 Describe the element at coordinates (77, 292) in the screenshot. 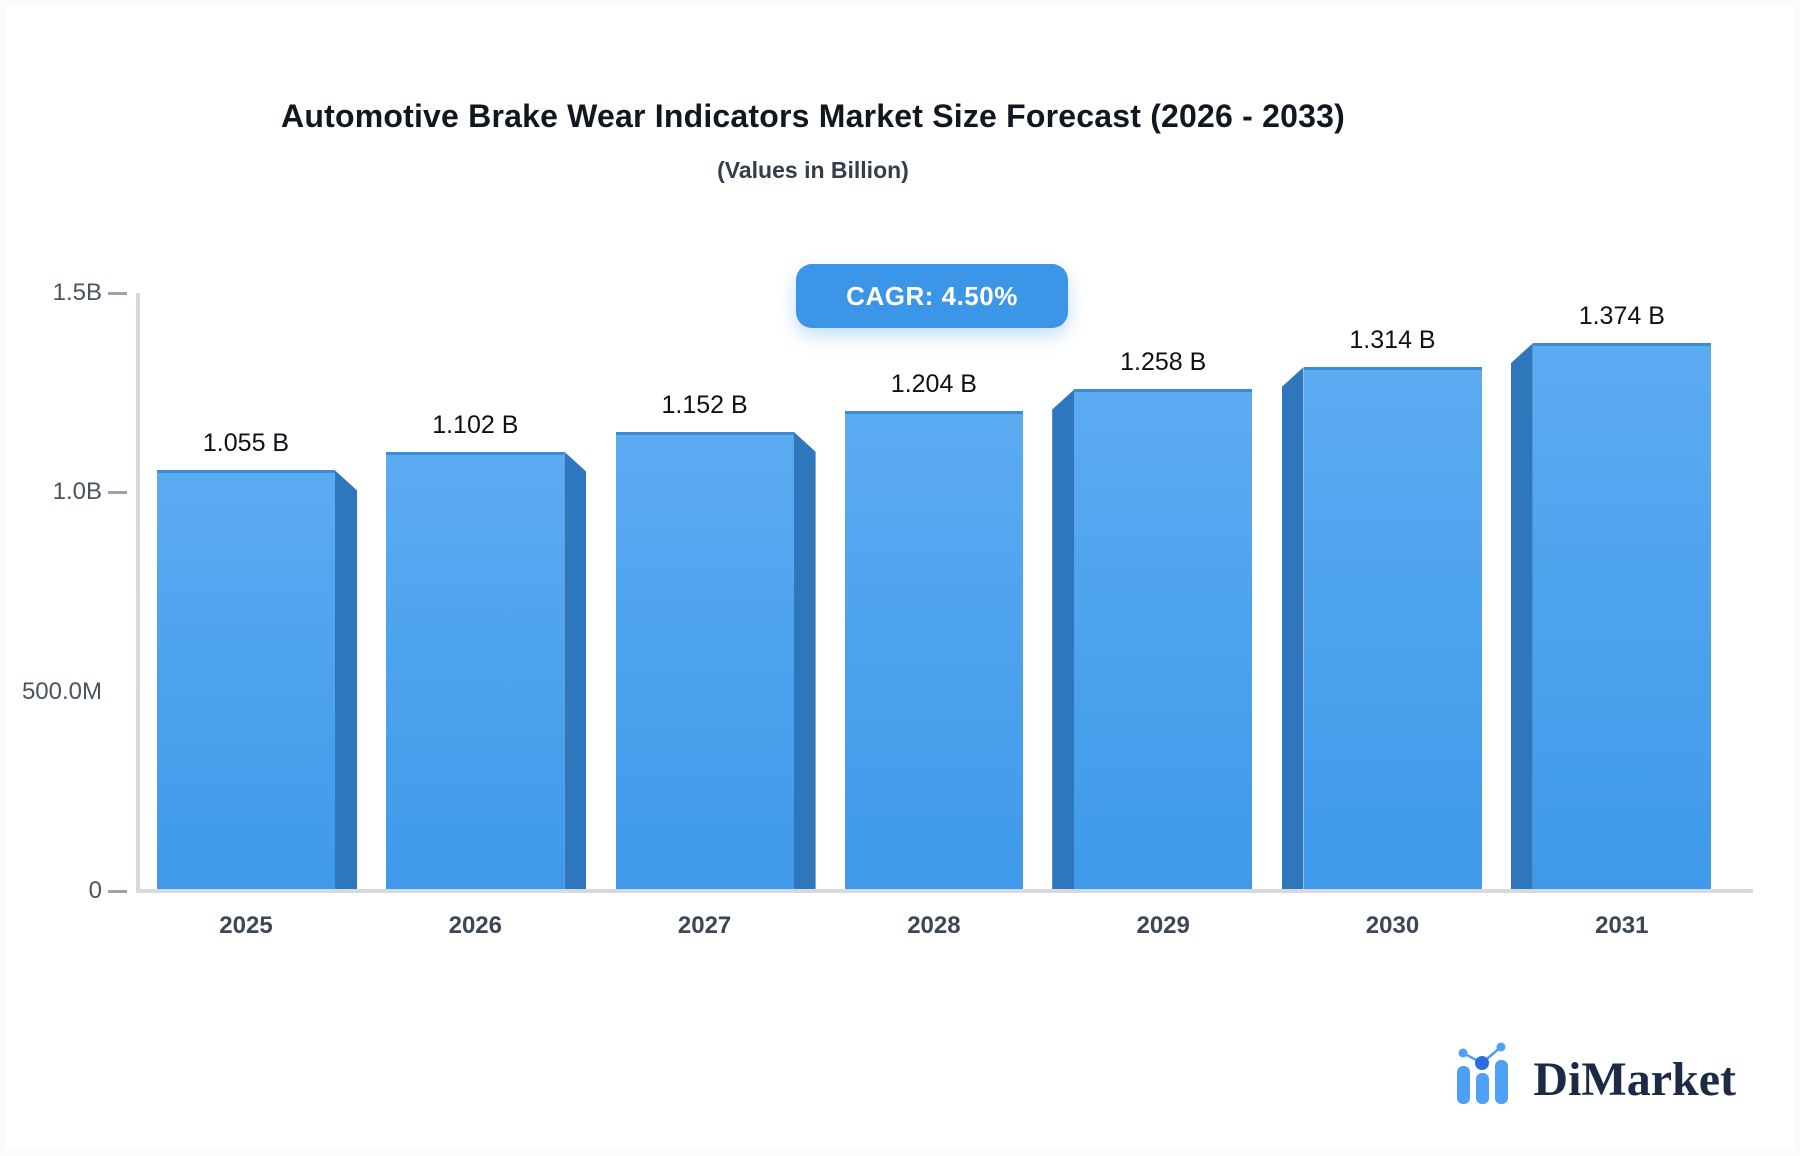

I see `y-axis-tick-label: 1.5B` at that location.